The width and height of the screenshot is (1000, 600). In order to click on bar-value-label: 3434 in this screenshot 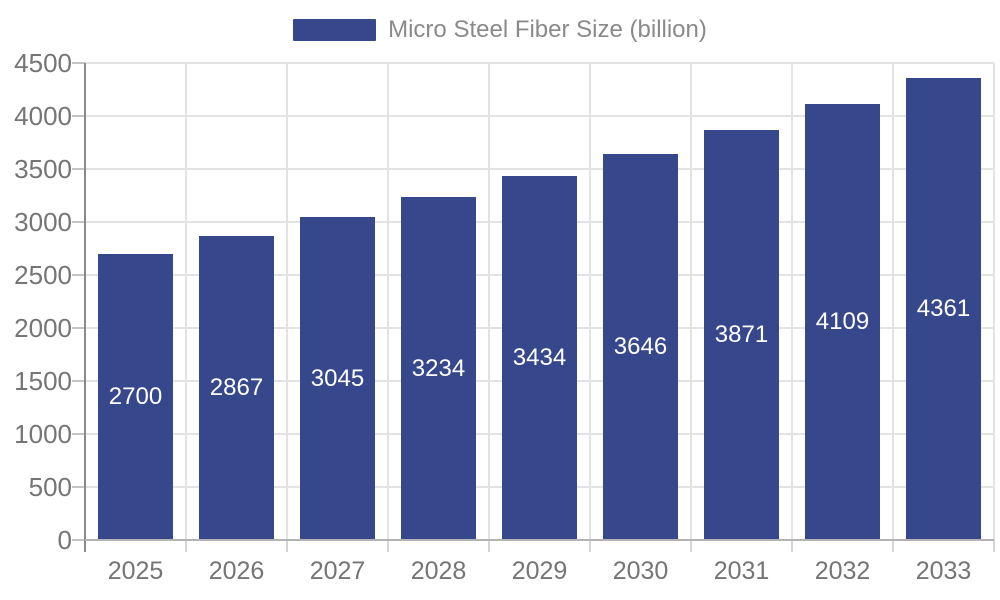, I will do `click(539, 357)`.